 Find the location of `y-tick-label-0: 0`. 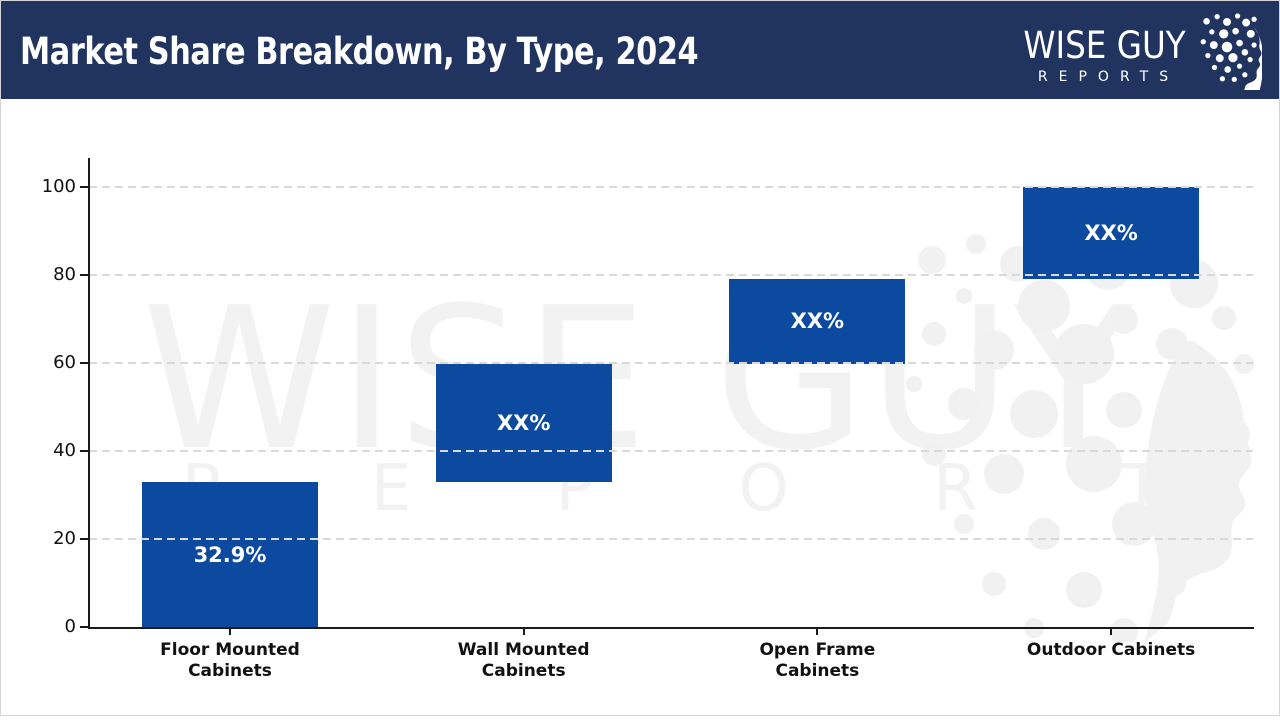

y-tick-label-0: 0 is located at coordinates (70, 626).